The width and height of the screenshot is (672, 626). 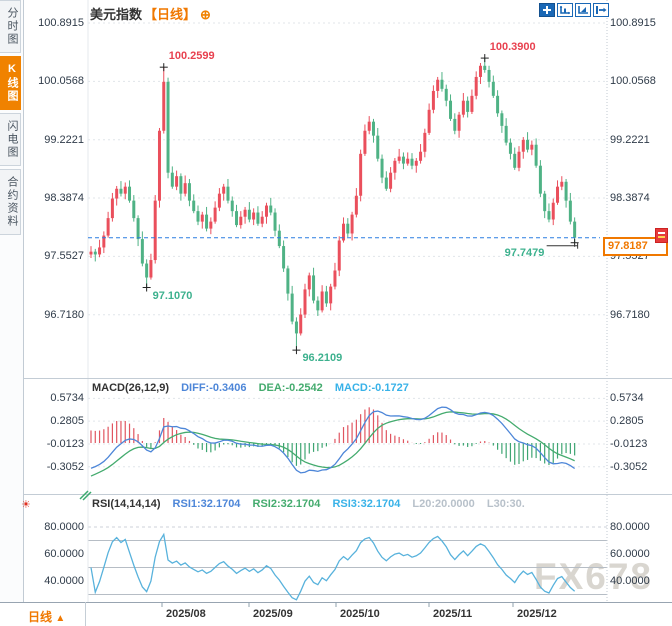 What do you see at coordinates (574, 10) in the screenshot?
I see `chart-toolbar` at bounding box center [574, 10].